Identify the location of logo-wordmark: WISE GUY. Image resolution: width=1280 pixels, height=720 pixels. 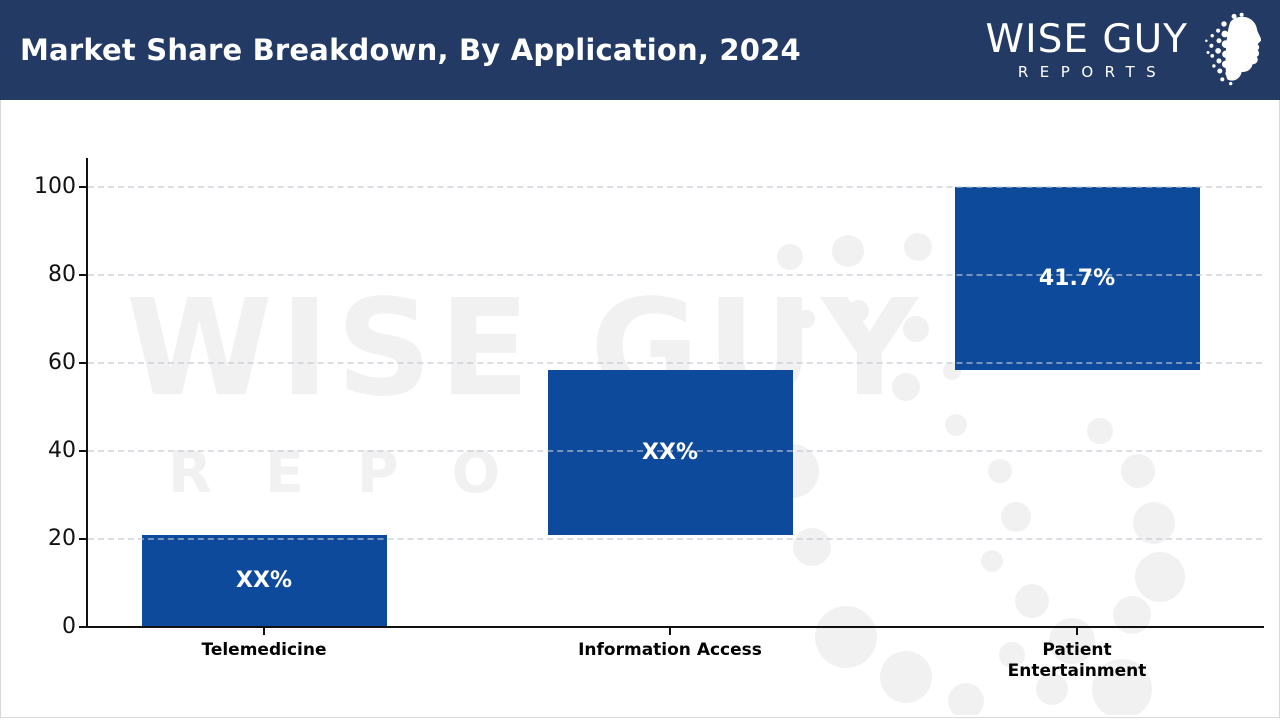
(1086, 39).